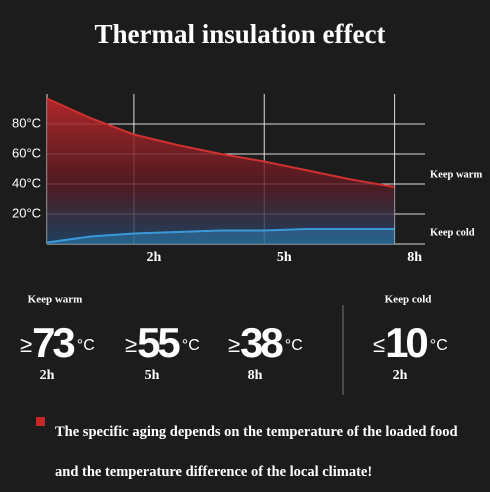 This screenshot has height=492, width=490. What do you see at coordinates (414, 257) in the screenshot?
I see `x-tick-label: 8h` at bounding box center [414, 257].